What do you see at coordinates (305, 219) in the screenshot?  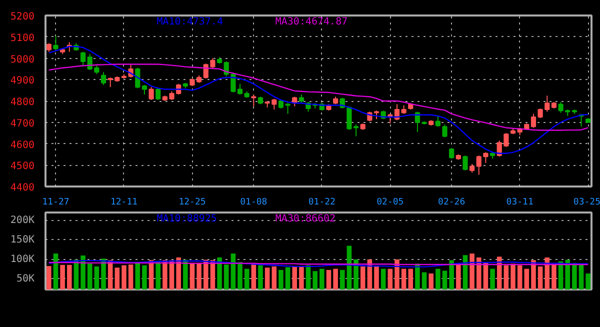 I see `text: MA30:86602` at bounding box center [305, 219].